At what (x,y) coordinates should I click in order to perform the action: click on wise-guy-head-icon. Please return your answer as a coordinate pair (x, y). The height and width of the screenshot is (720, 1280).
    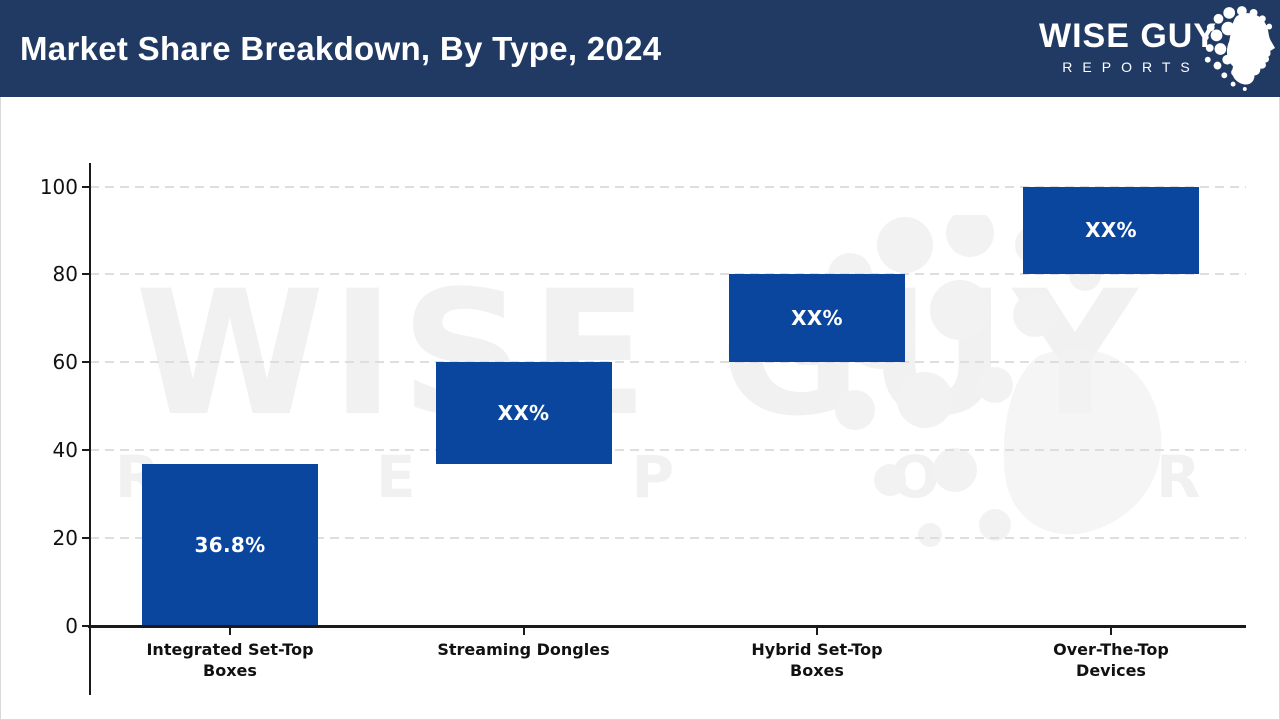
    Looking at the image, I should click on (1239, 48).